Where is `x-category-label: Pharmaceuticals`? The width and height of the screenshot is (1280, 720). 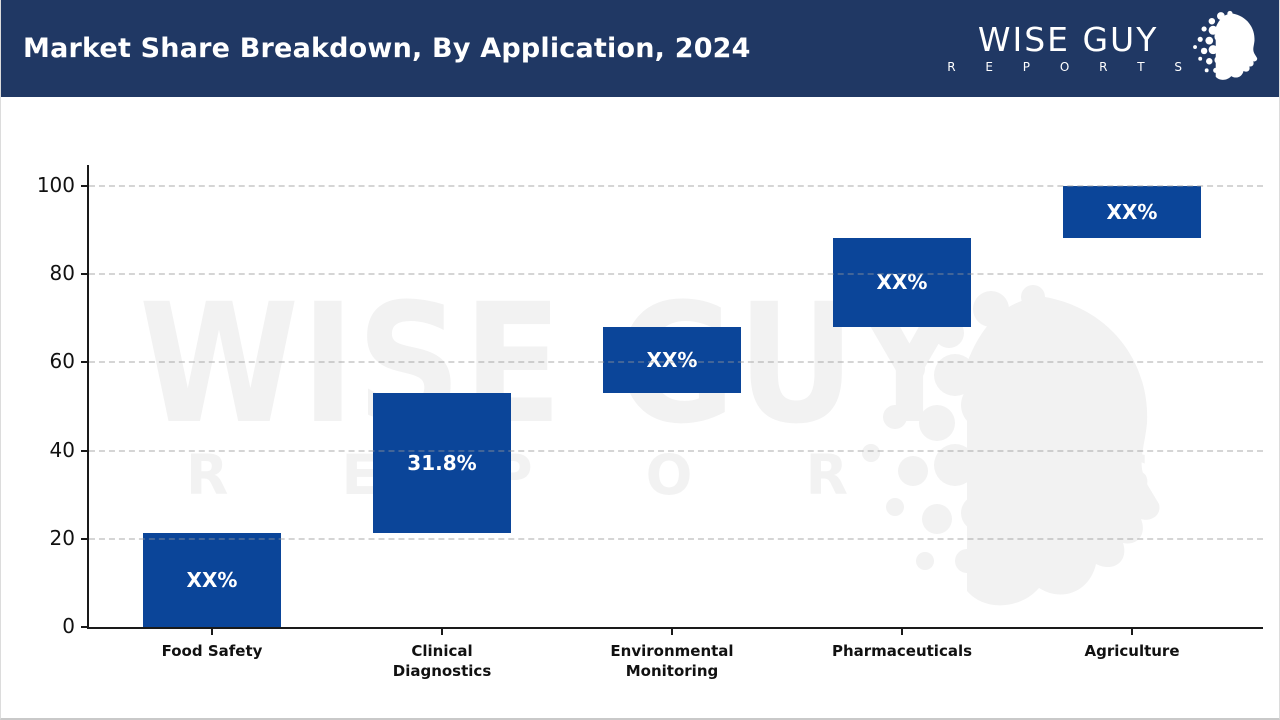
x-category-label: Pharmaceuticals is located at coordinates (902, 651).